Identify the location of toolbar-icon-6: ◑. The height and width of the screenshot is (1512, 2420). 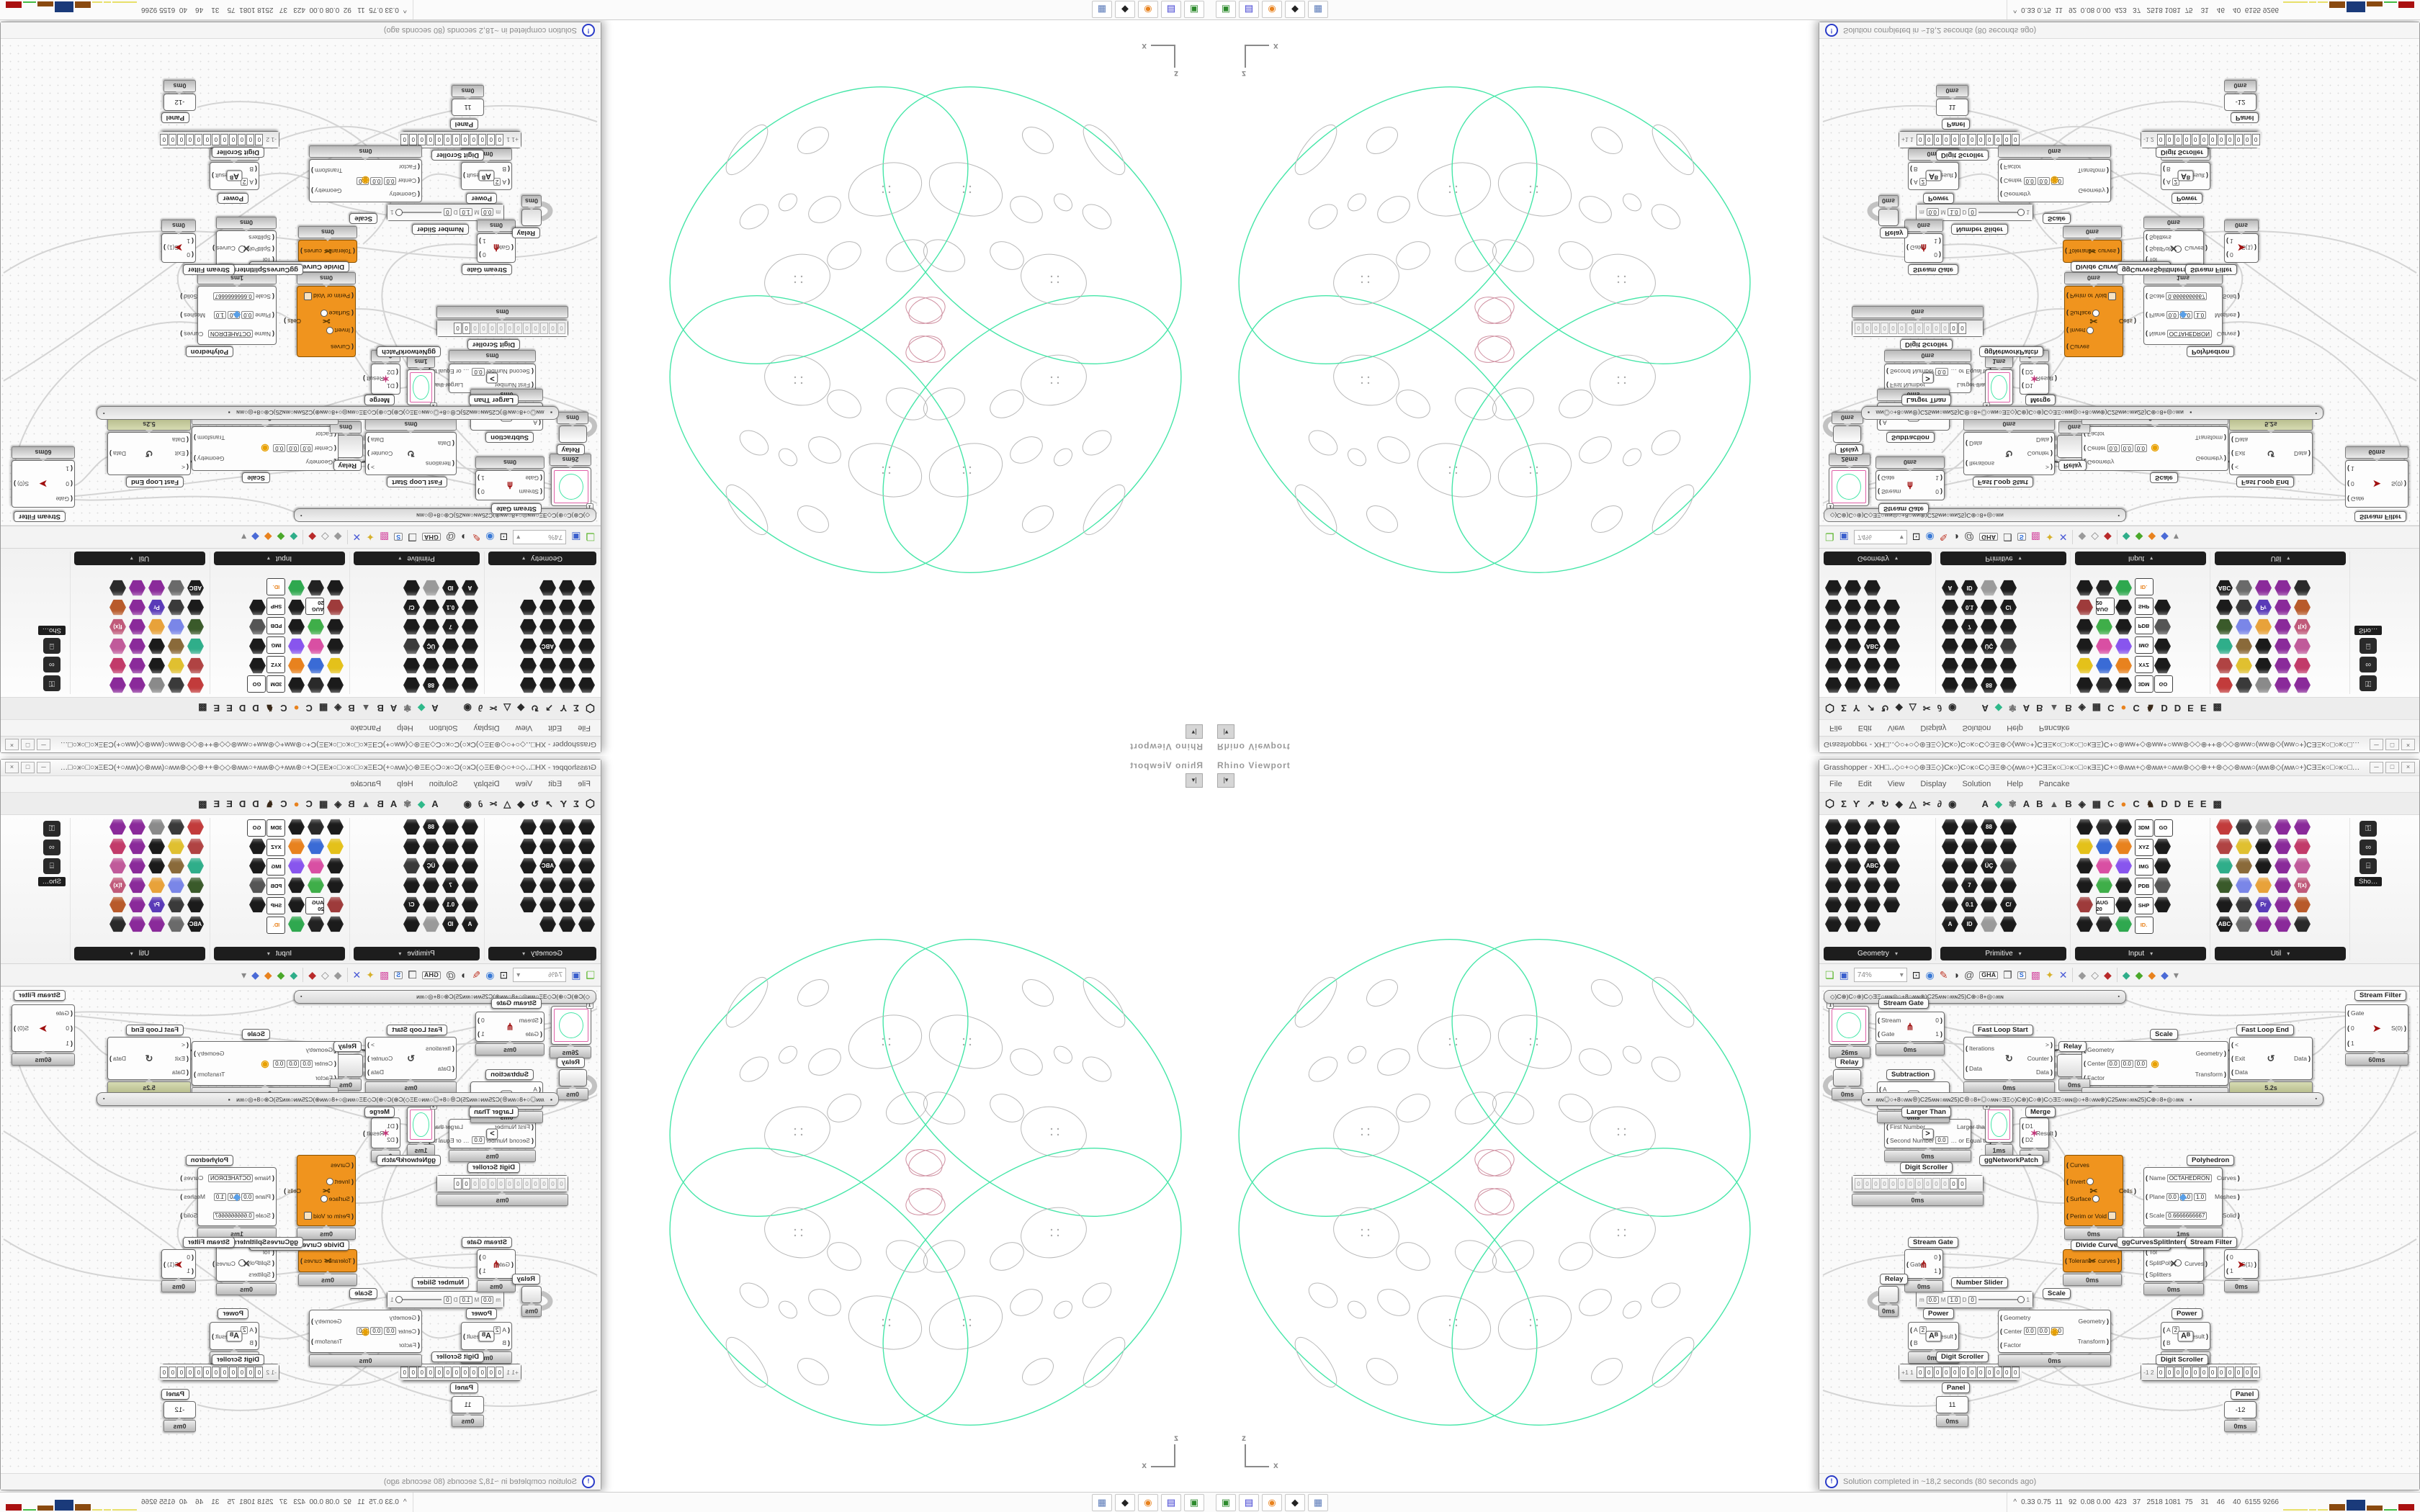
(464, 975).